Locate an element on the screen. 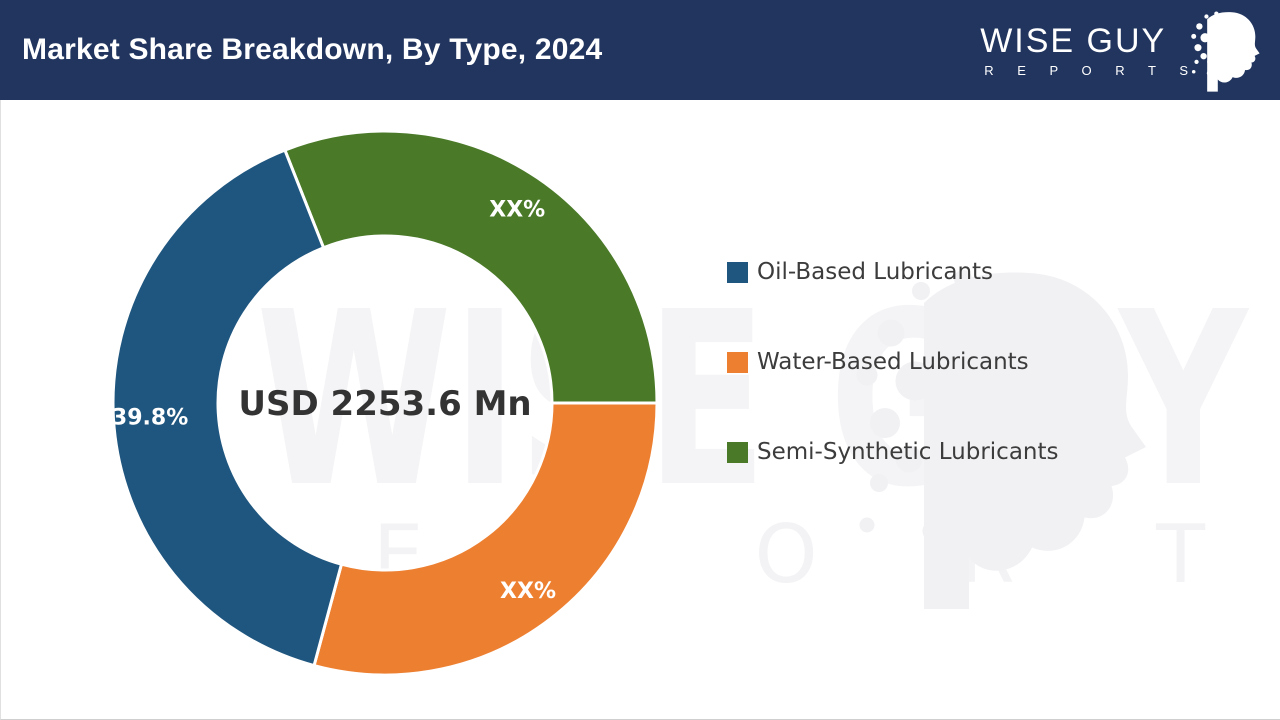 This screenshot has width=1280, height=720. legend-swatch-oil-based is located at coordinates (737, 272).